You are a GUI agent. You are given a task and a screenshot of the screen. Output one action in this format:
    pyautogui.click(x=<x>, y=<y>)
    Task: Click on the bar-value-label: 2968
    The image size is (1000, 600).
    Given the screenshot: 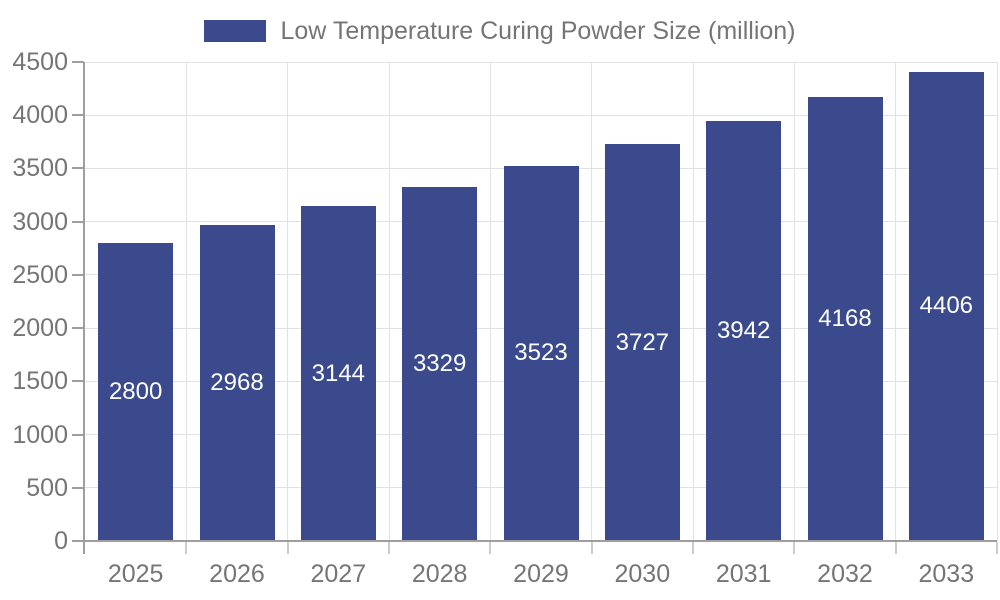 What is the action you would take?
    pyautogui.click(x=237, y=383)
    